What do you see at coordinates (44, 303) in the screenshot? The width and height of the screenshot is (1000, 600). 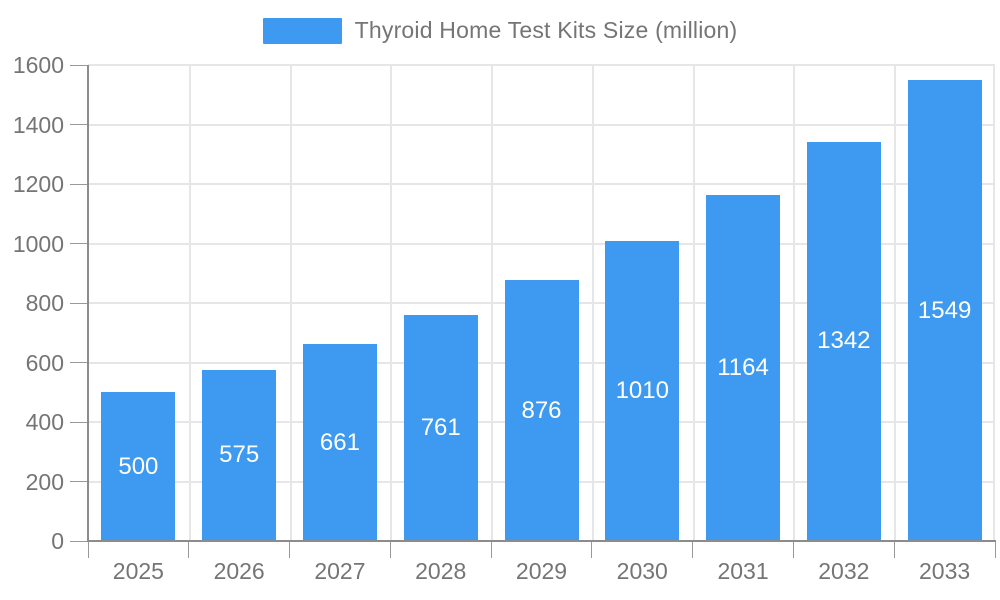 I see `y-axis-label: 800` at bounding box center [44, 303].